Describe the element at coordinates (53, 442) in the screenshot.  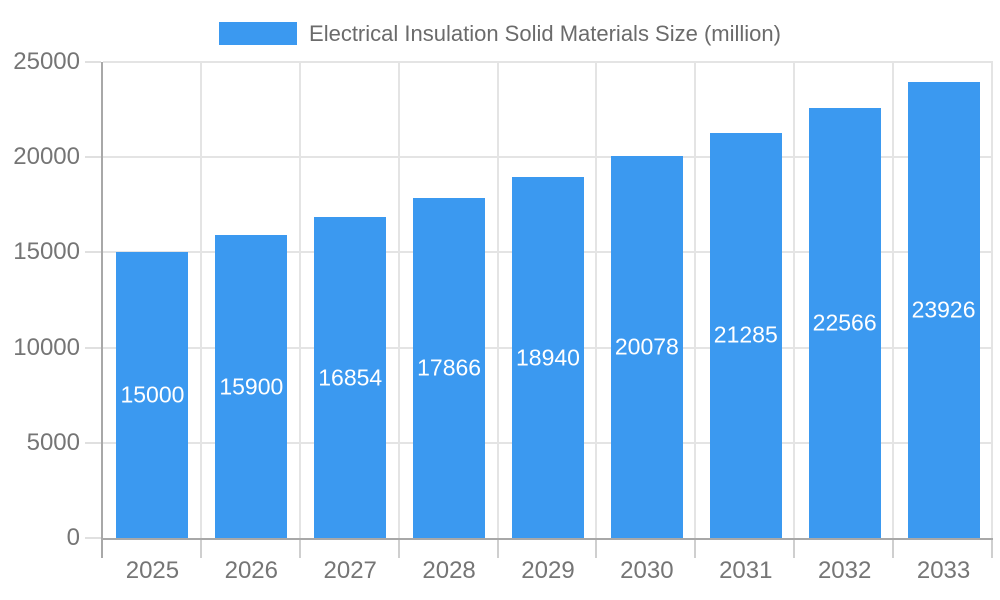
I see `y-axis-tick-label: 5000` at that location.